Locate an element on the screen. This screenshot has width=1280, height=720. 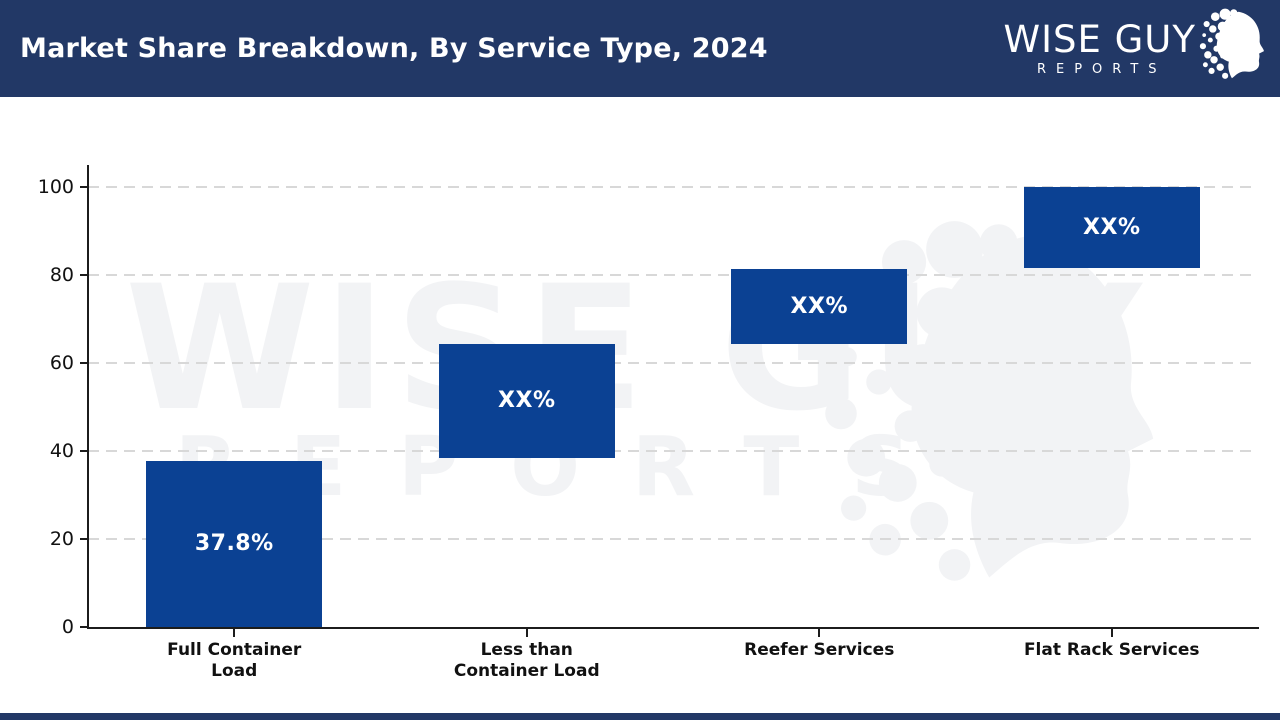
footer-bar is located at coordinates (640, 716).